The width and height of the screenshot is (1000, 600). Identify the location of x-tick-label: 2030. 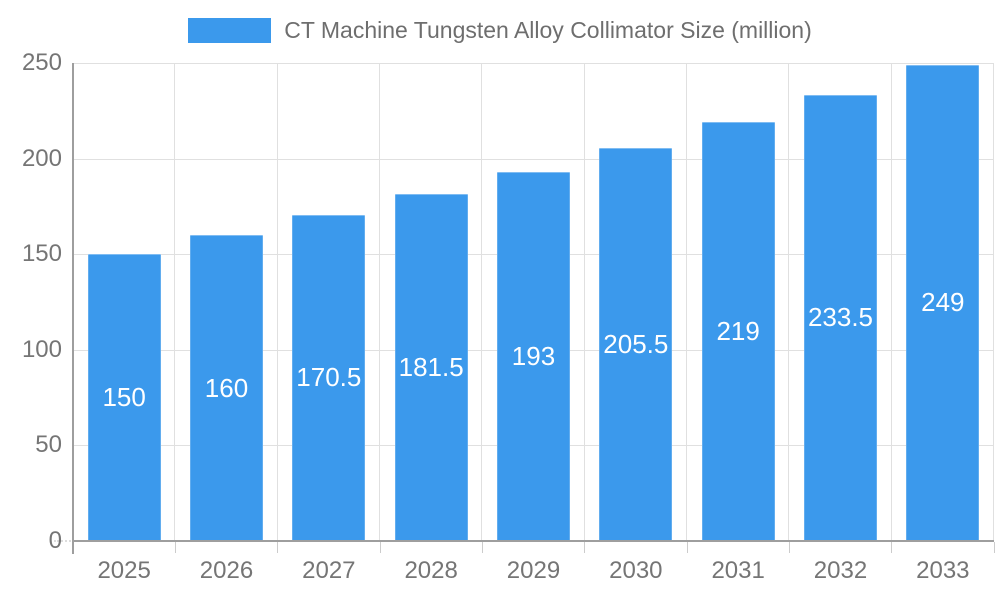
(636, 570).